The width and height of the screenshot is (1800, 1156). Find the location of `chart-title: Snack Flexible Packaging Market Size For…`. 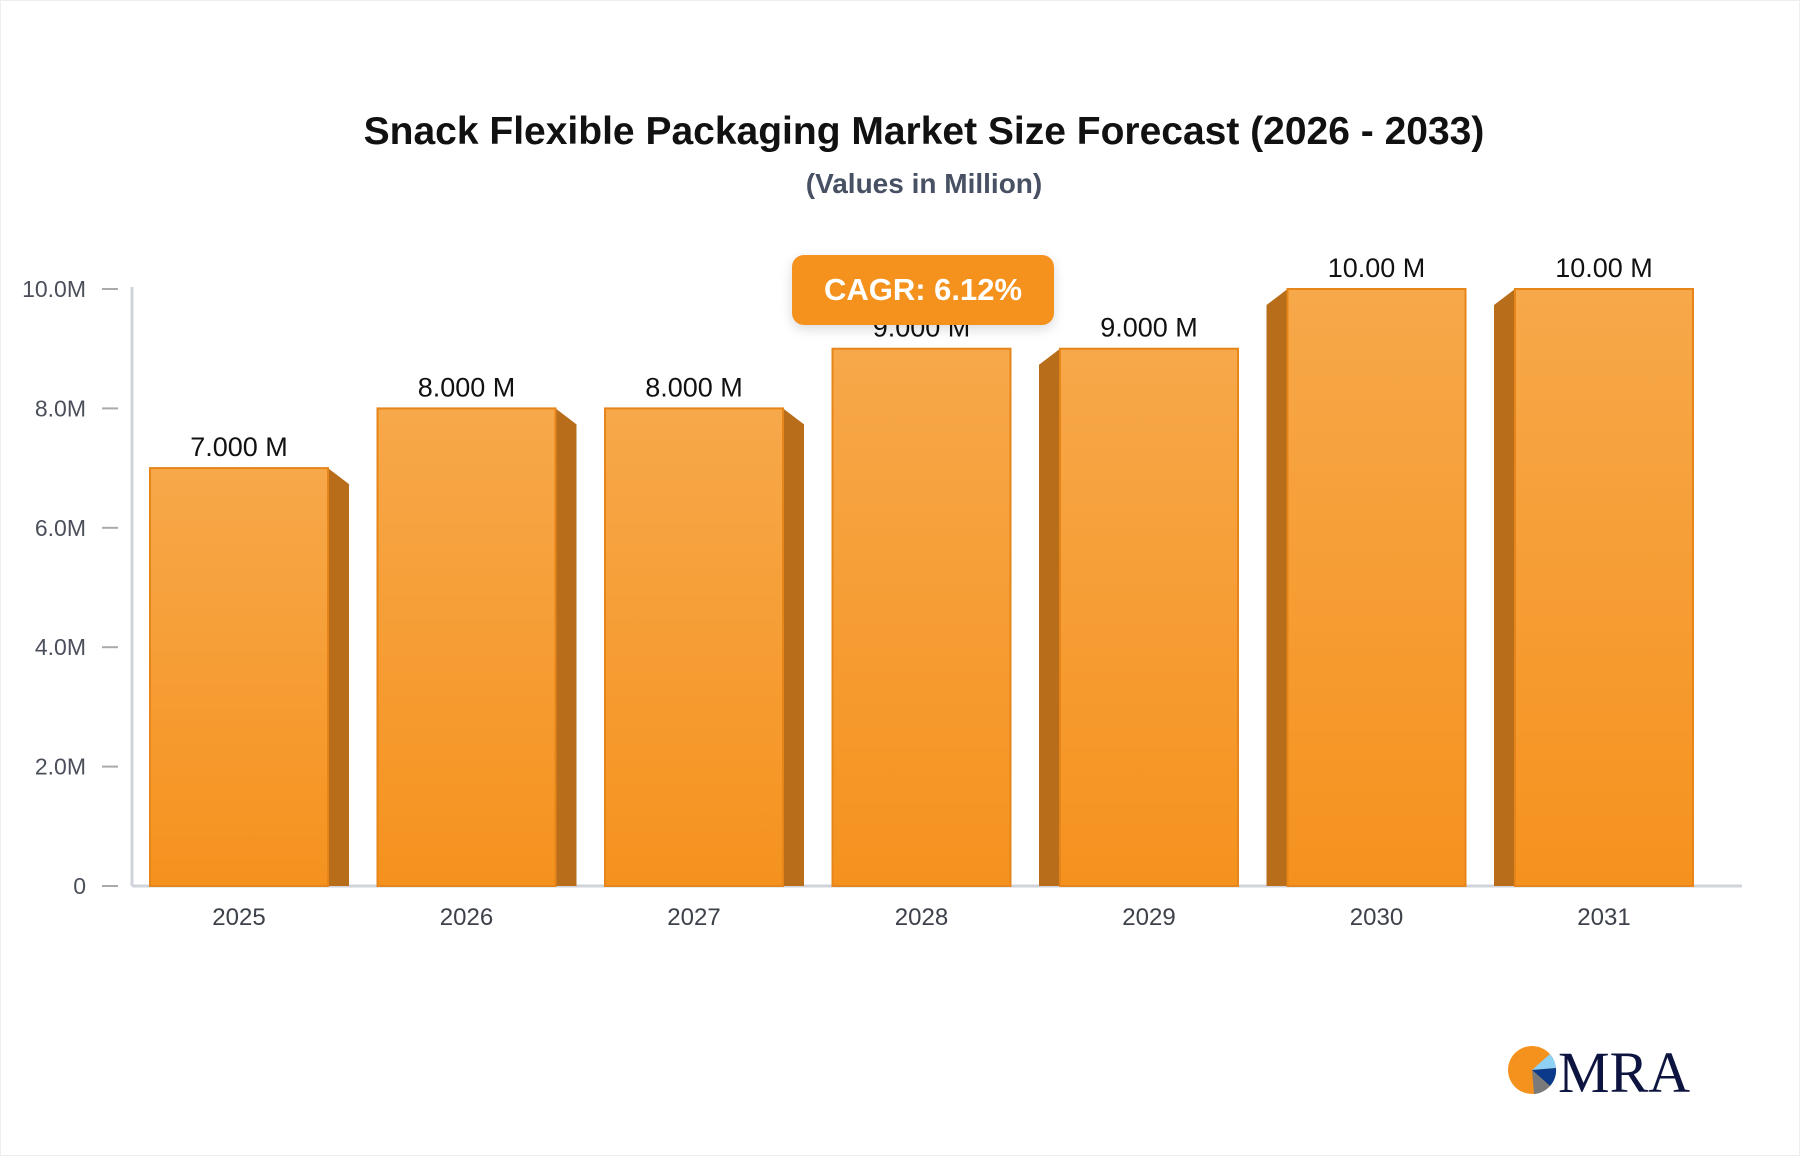

chart-title: Snack Flexible Packaging Market Size For… is located at coordinates (924, 131).